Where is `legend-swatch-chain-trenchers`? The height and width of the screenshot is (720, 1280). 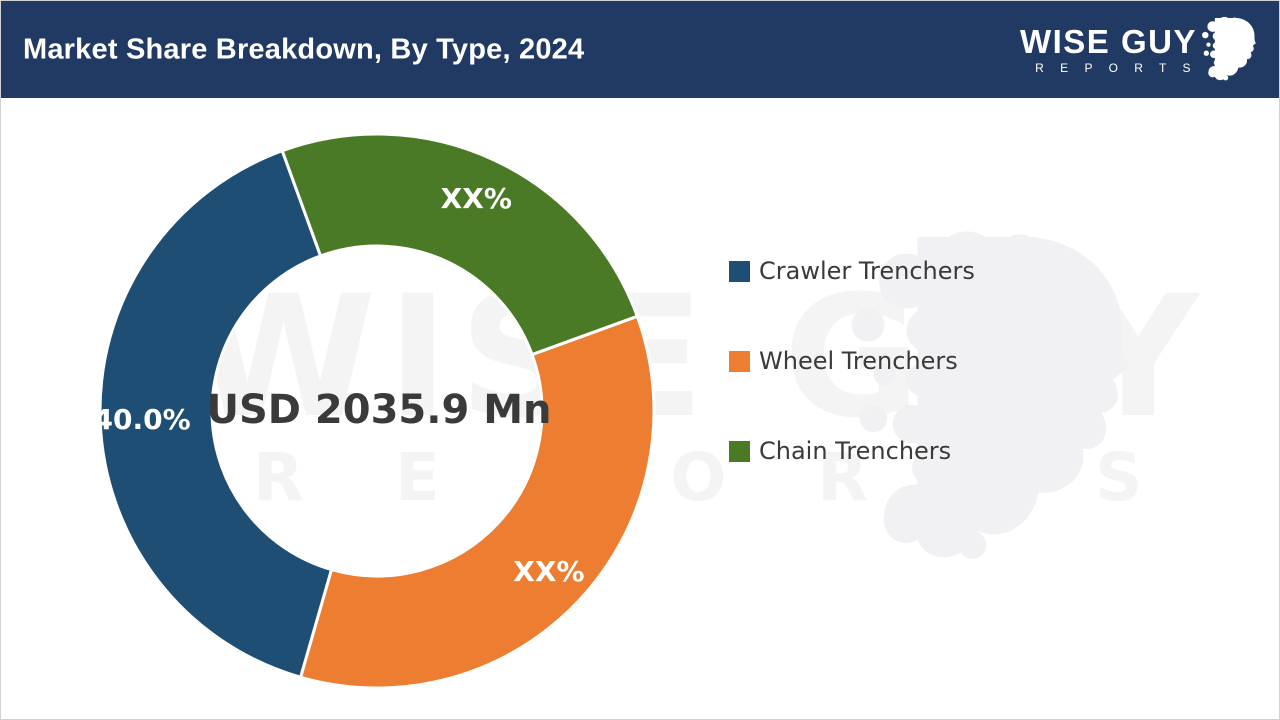
legend-swatch-chain-trenchers is located at coordinates (739, 451).